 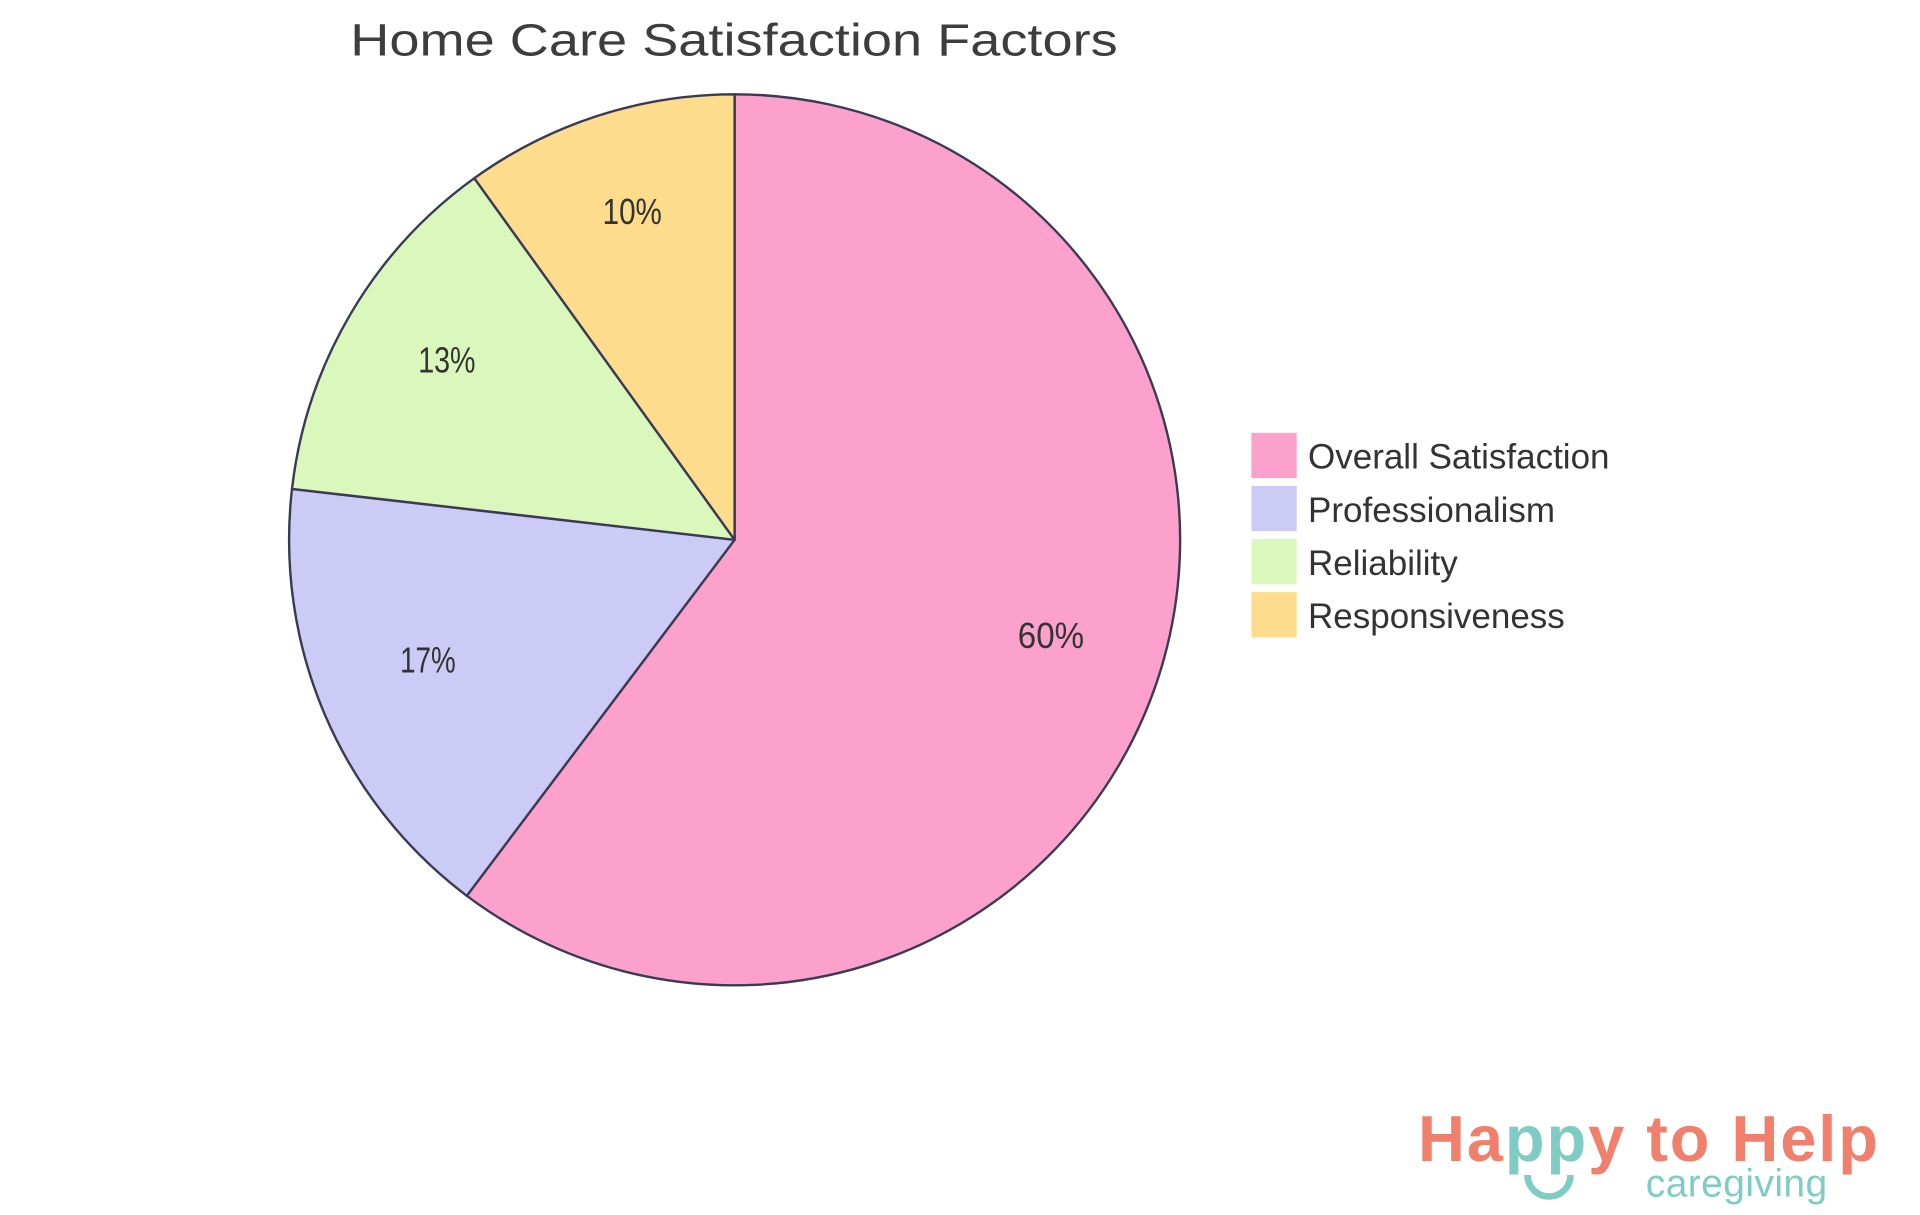 What do you see at coordinates (1459, 457) in the screenshot?
I see `svg-text: Overall Satisfaction` at bounding box center [1459, 457].